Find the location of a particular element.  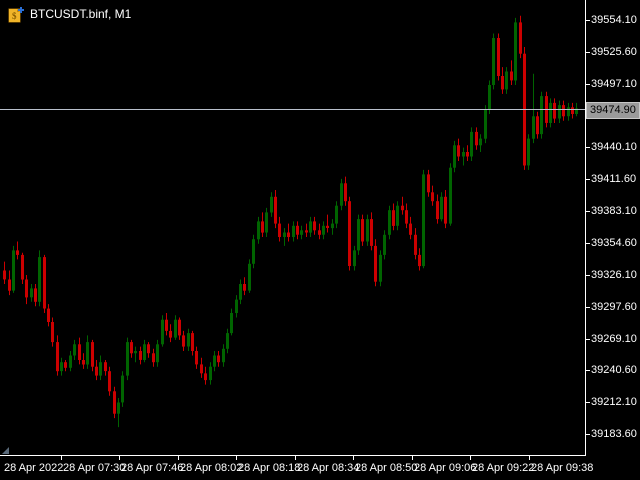

chart-title-label: BTCUSDT.binf, M1 is located at coordinates (81, 14).